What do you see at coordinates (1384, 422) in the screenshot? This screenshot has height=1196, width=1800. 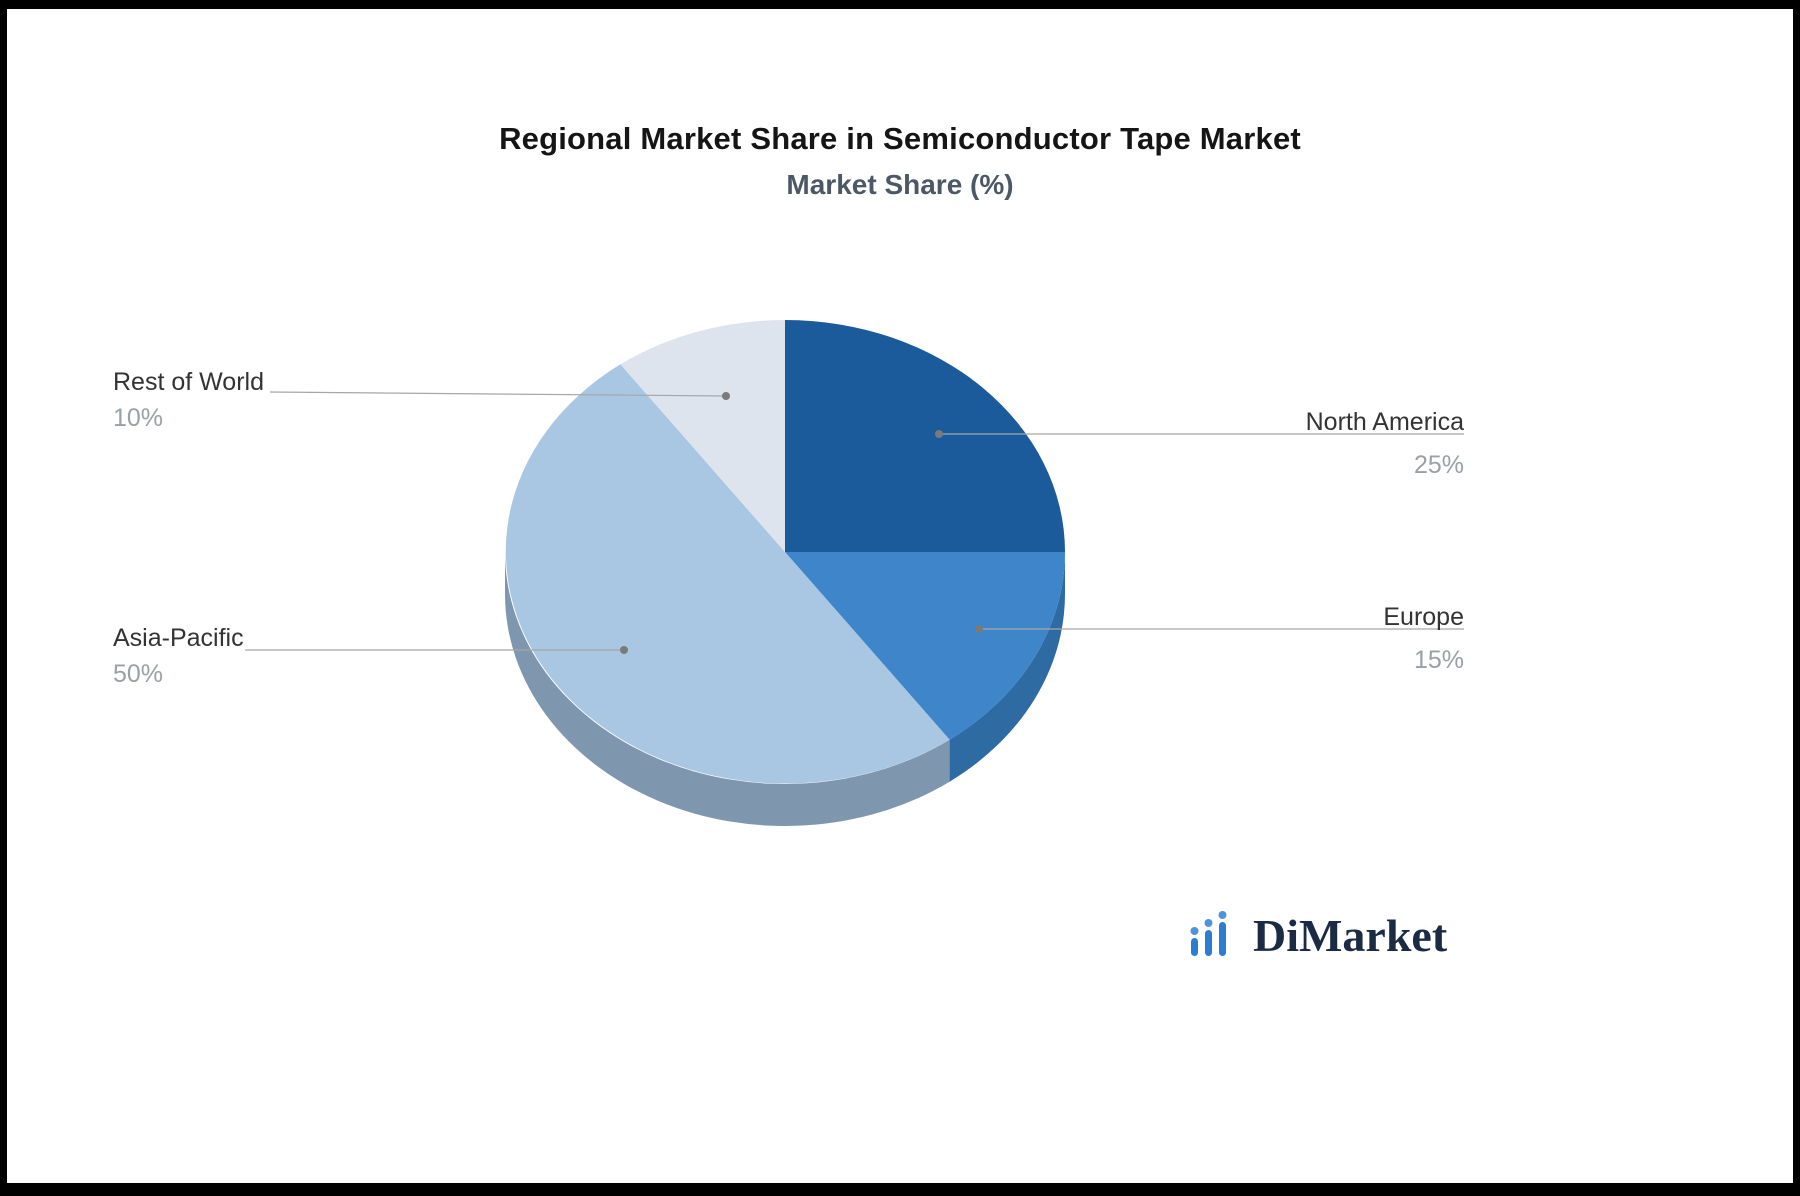 I see `callout-label: North America` at bounding box center [1384, 422].